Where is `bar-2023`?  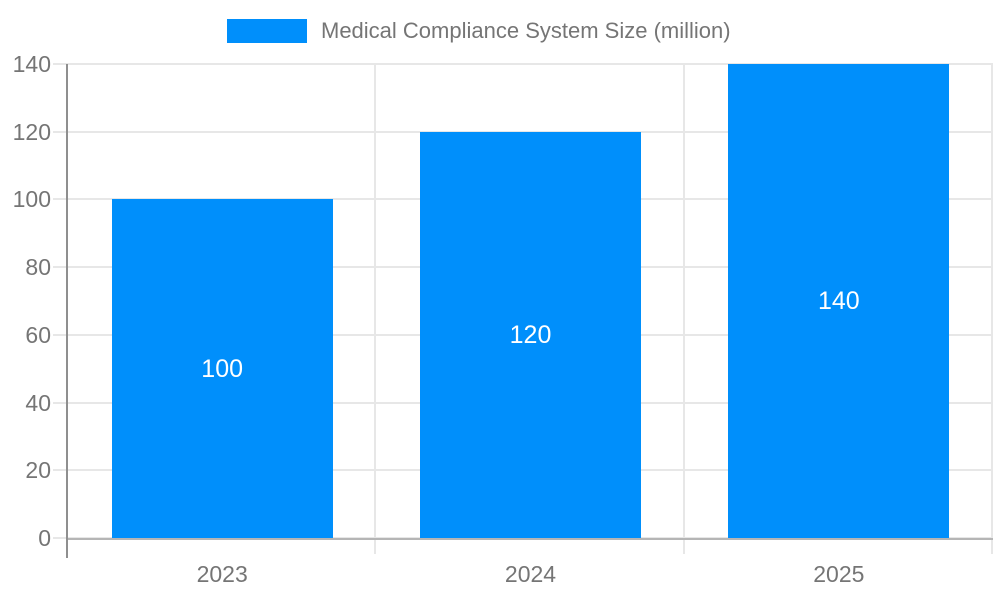 bar-2023 is located at coordinates (222, 368).